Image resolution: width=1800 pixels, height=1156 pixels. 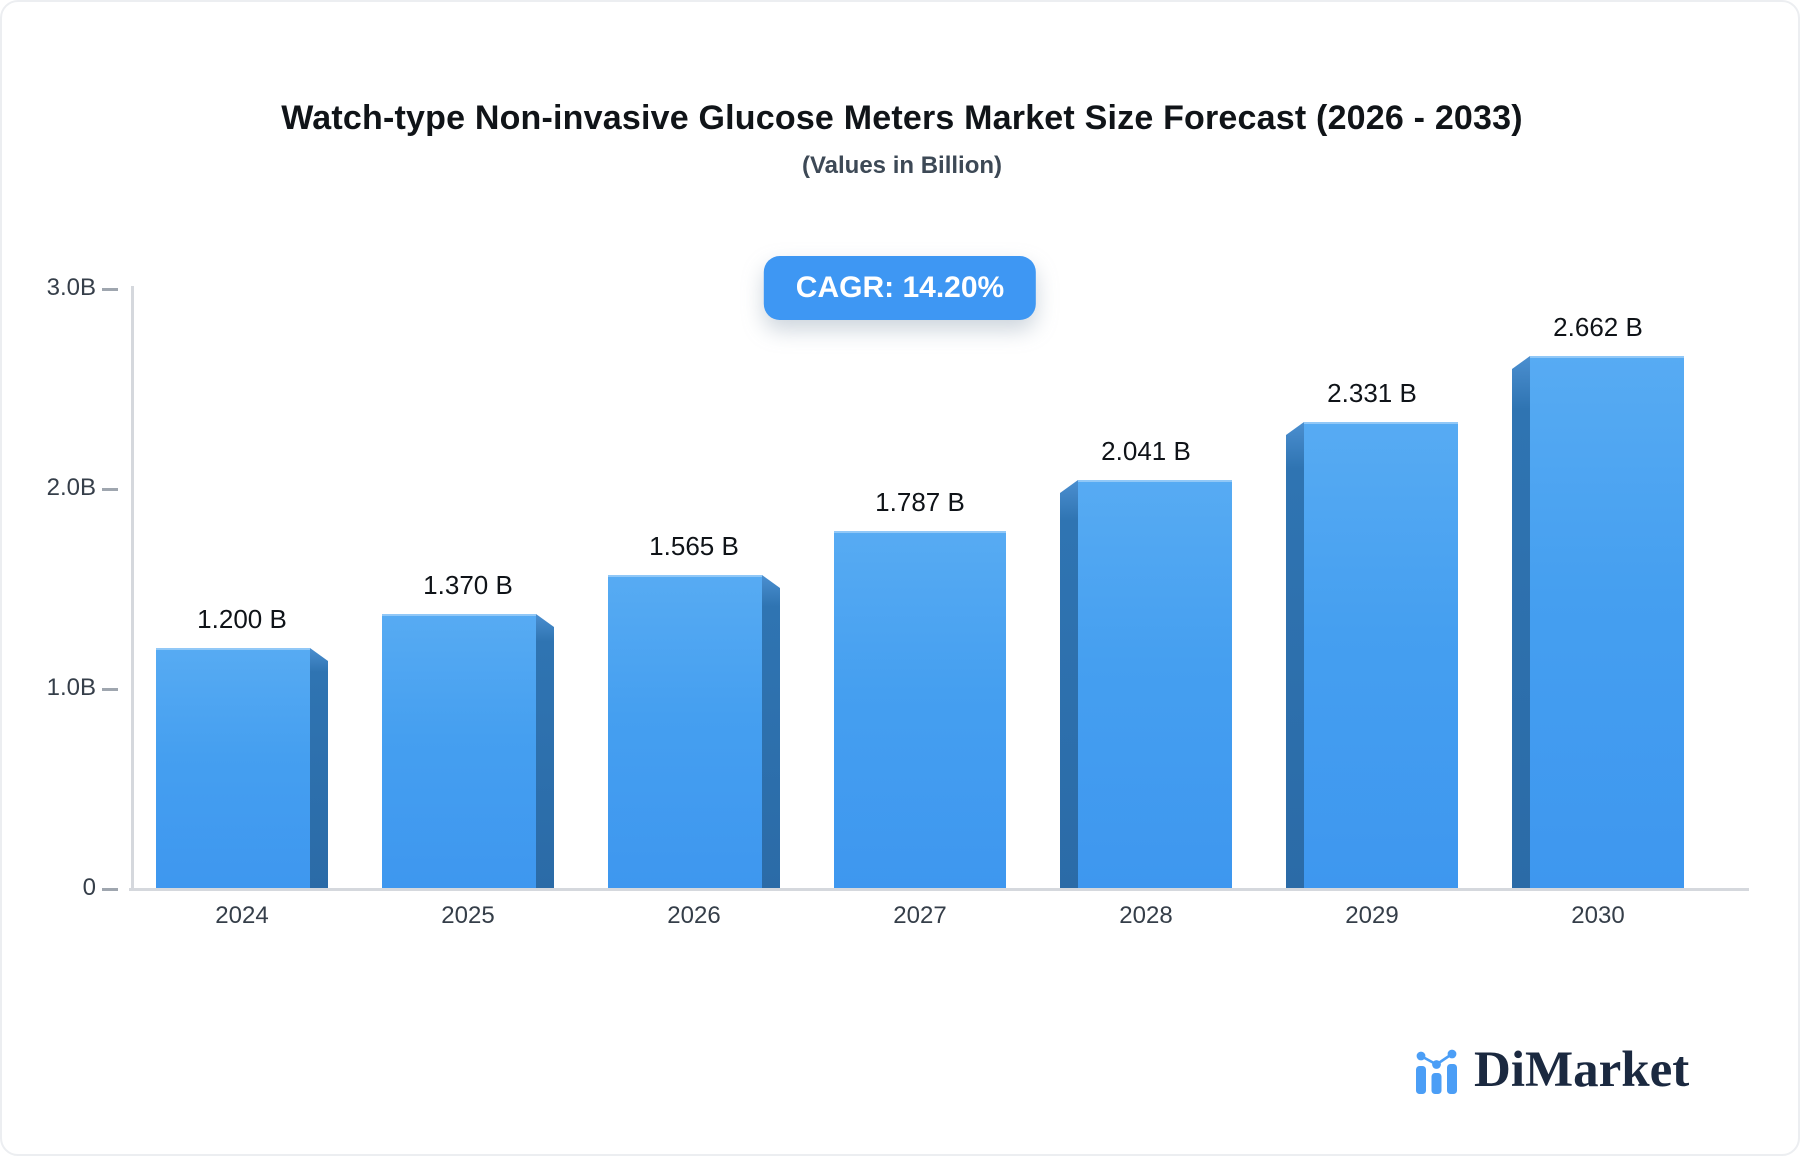 I want to click on bar-value-label: 2.331 B, so click(x=1372, y=393).